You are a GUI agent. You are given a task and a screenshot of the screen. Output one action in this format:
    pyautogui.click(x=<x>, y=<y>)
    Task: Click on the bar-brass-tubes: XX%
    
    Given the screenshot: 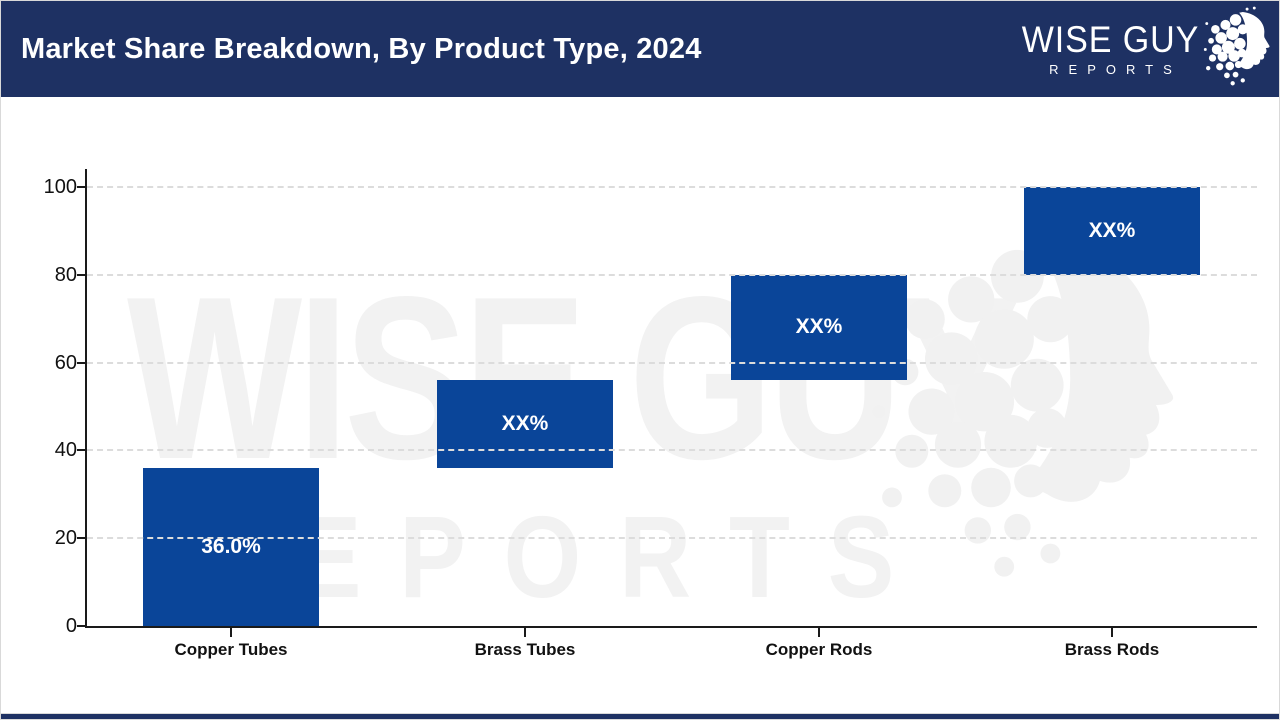 What is the action you would take?
    pyautogui.click(x=525, y=424)
    